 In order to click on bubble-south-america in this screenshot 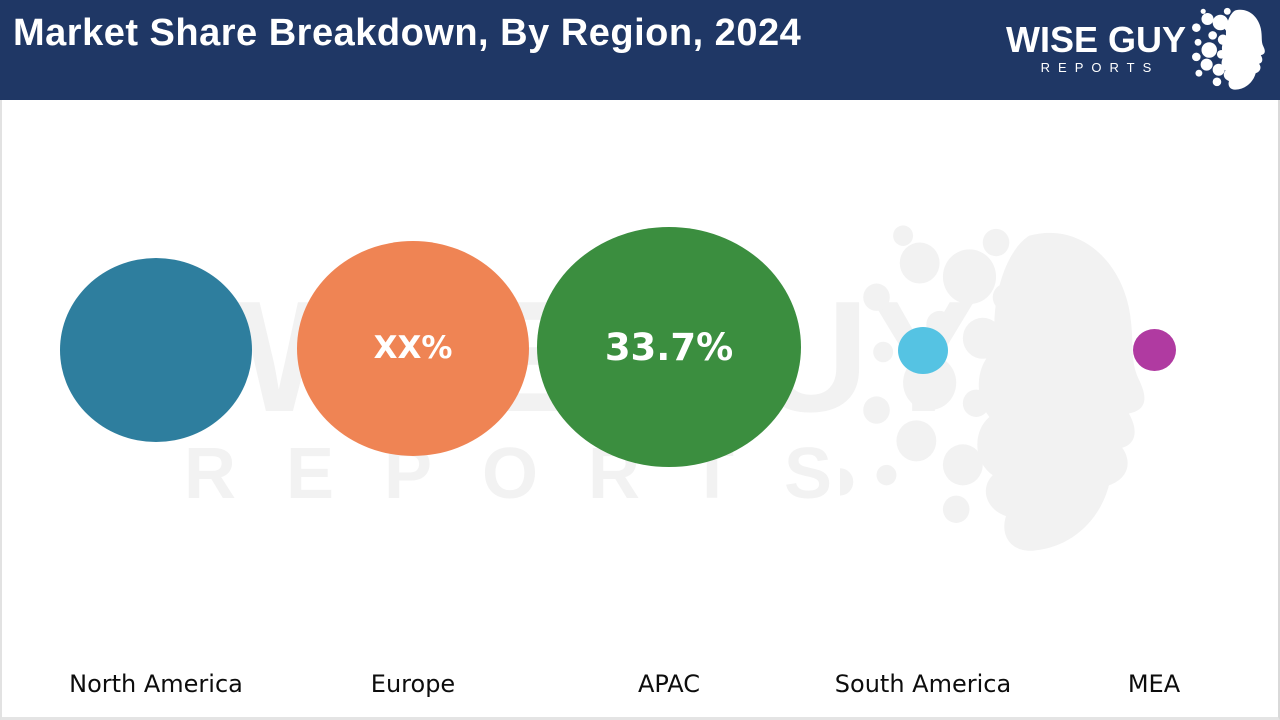, I will do `click(923, 350)`.